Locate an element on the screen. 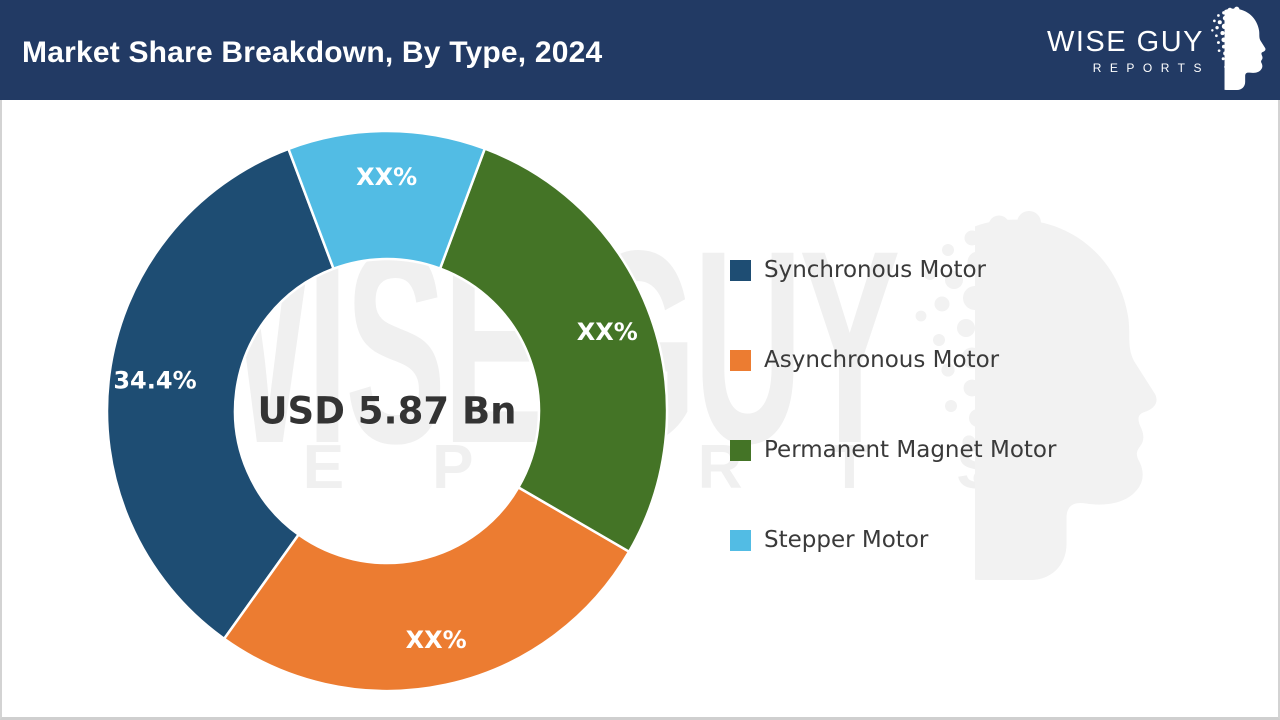 The height and width of the screenshot is (720, 1280). legend-label: Asynchronous Motor is located at coordinates (882, 360).